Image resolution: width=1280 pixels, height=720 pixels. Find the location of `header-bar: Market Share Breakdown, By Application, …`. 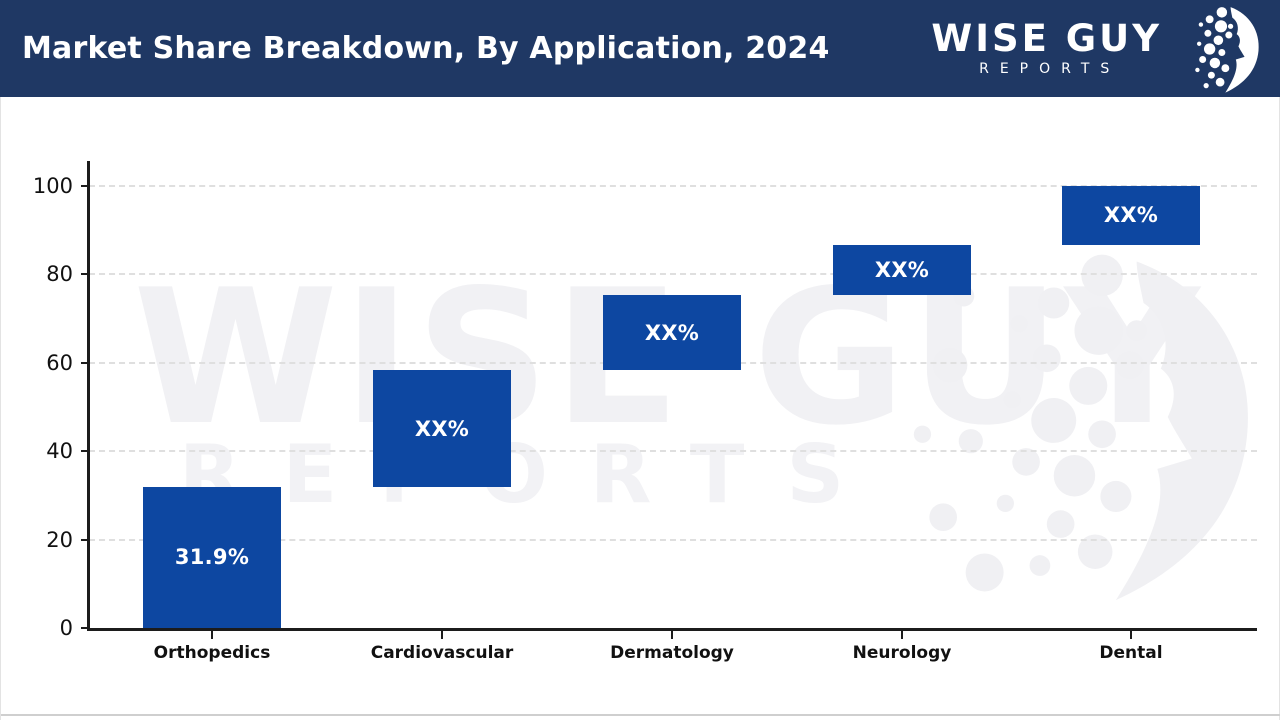

header-bar: Market Share Breakdown, By Application, … is located at coordinates (640, 48).